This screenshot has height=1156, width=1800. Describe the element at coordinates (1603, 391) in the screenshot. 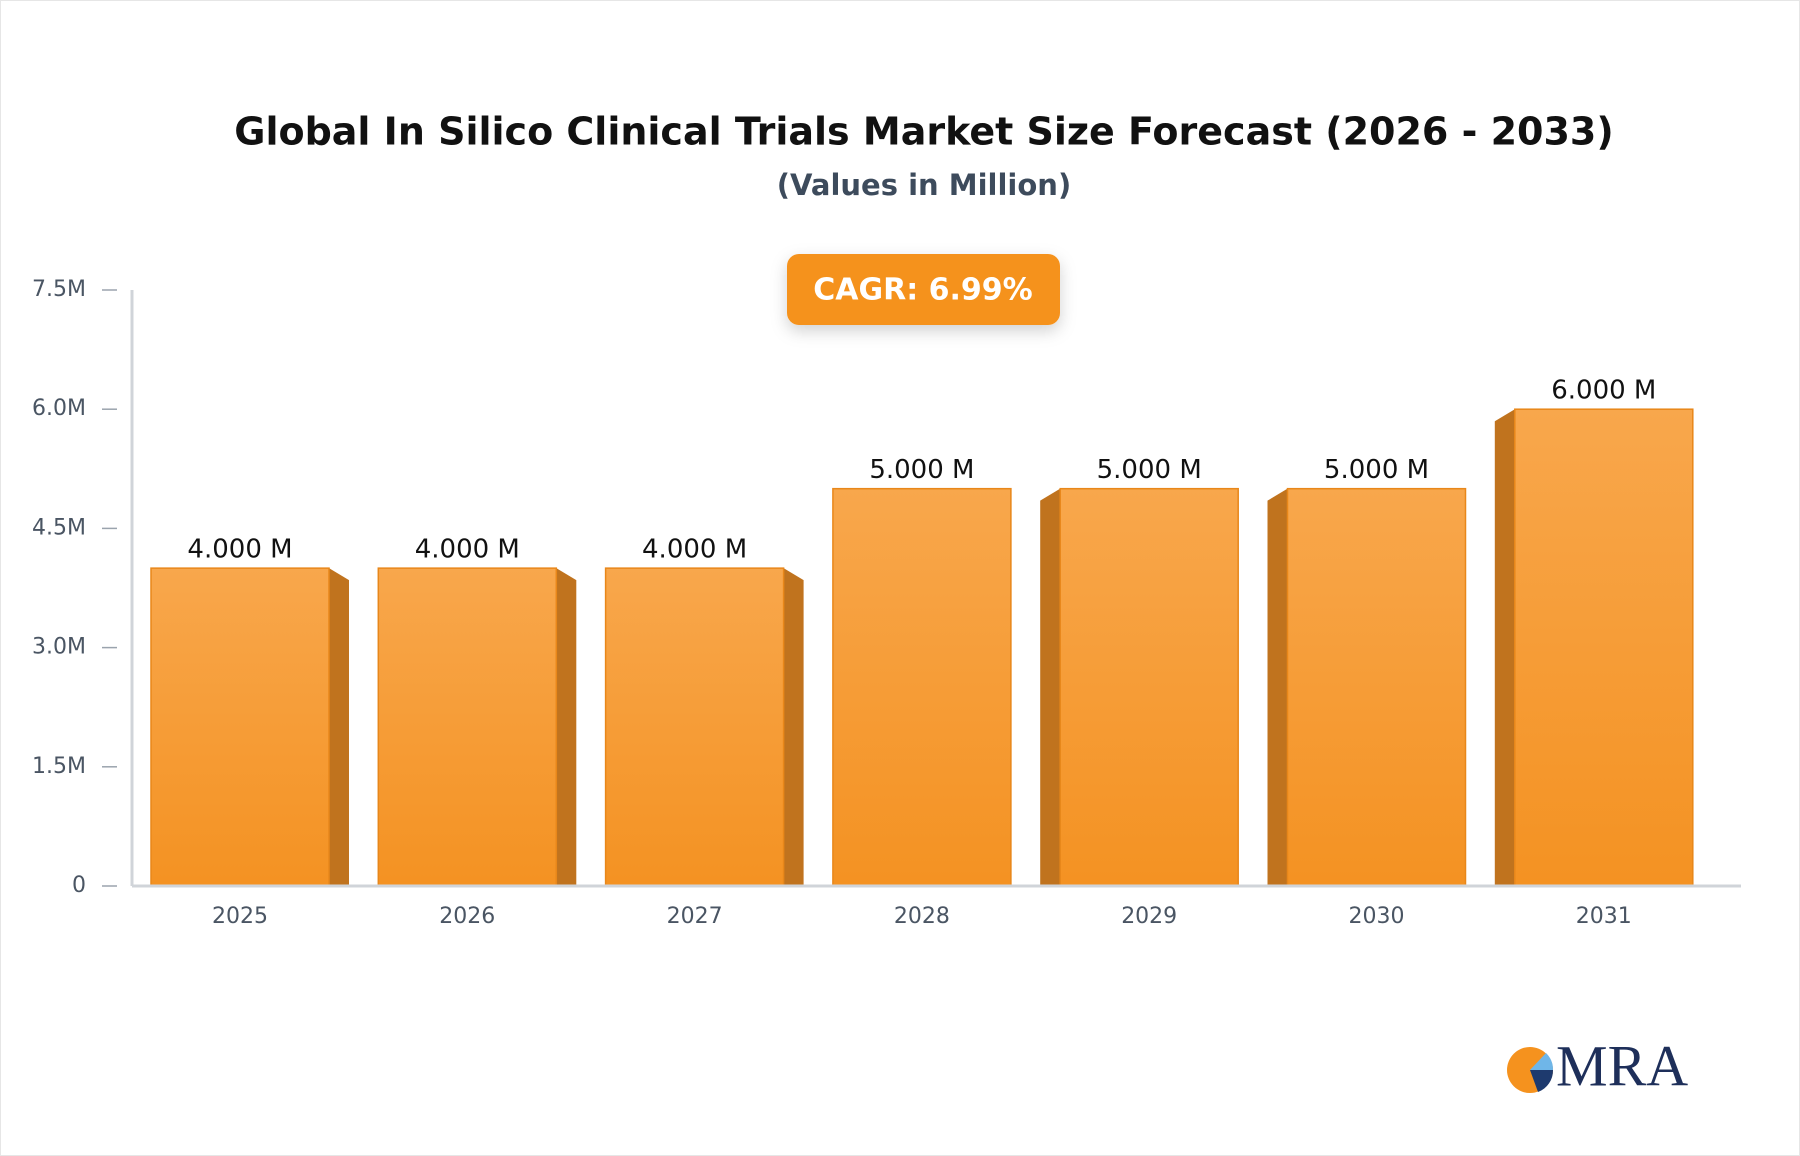

I see `value-label: 6.000 M` at that location.